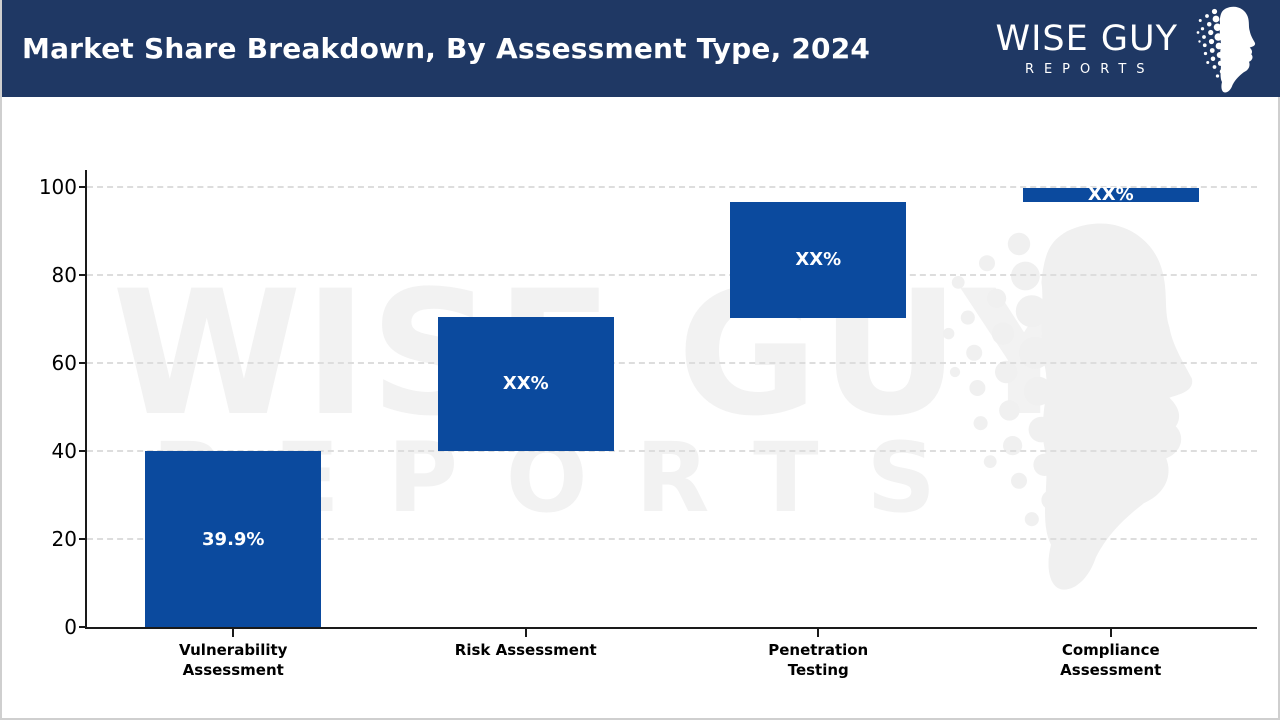  What do you see at coordinates (233, 660) in the screenshot?
I see `x-category-label-0: Vulnerability Assessment` at bounding box center [233, 660].